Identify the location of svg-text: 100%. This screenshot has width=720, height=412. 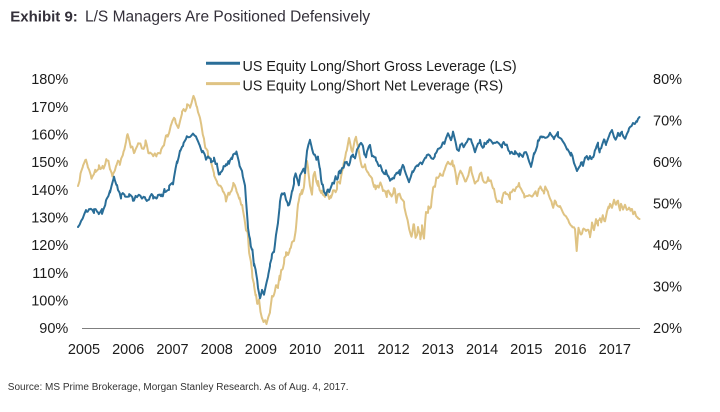
(49, 302).